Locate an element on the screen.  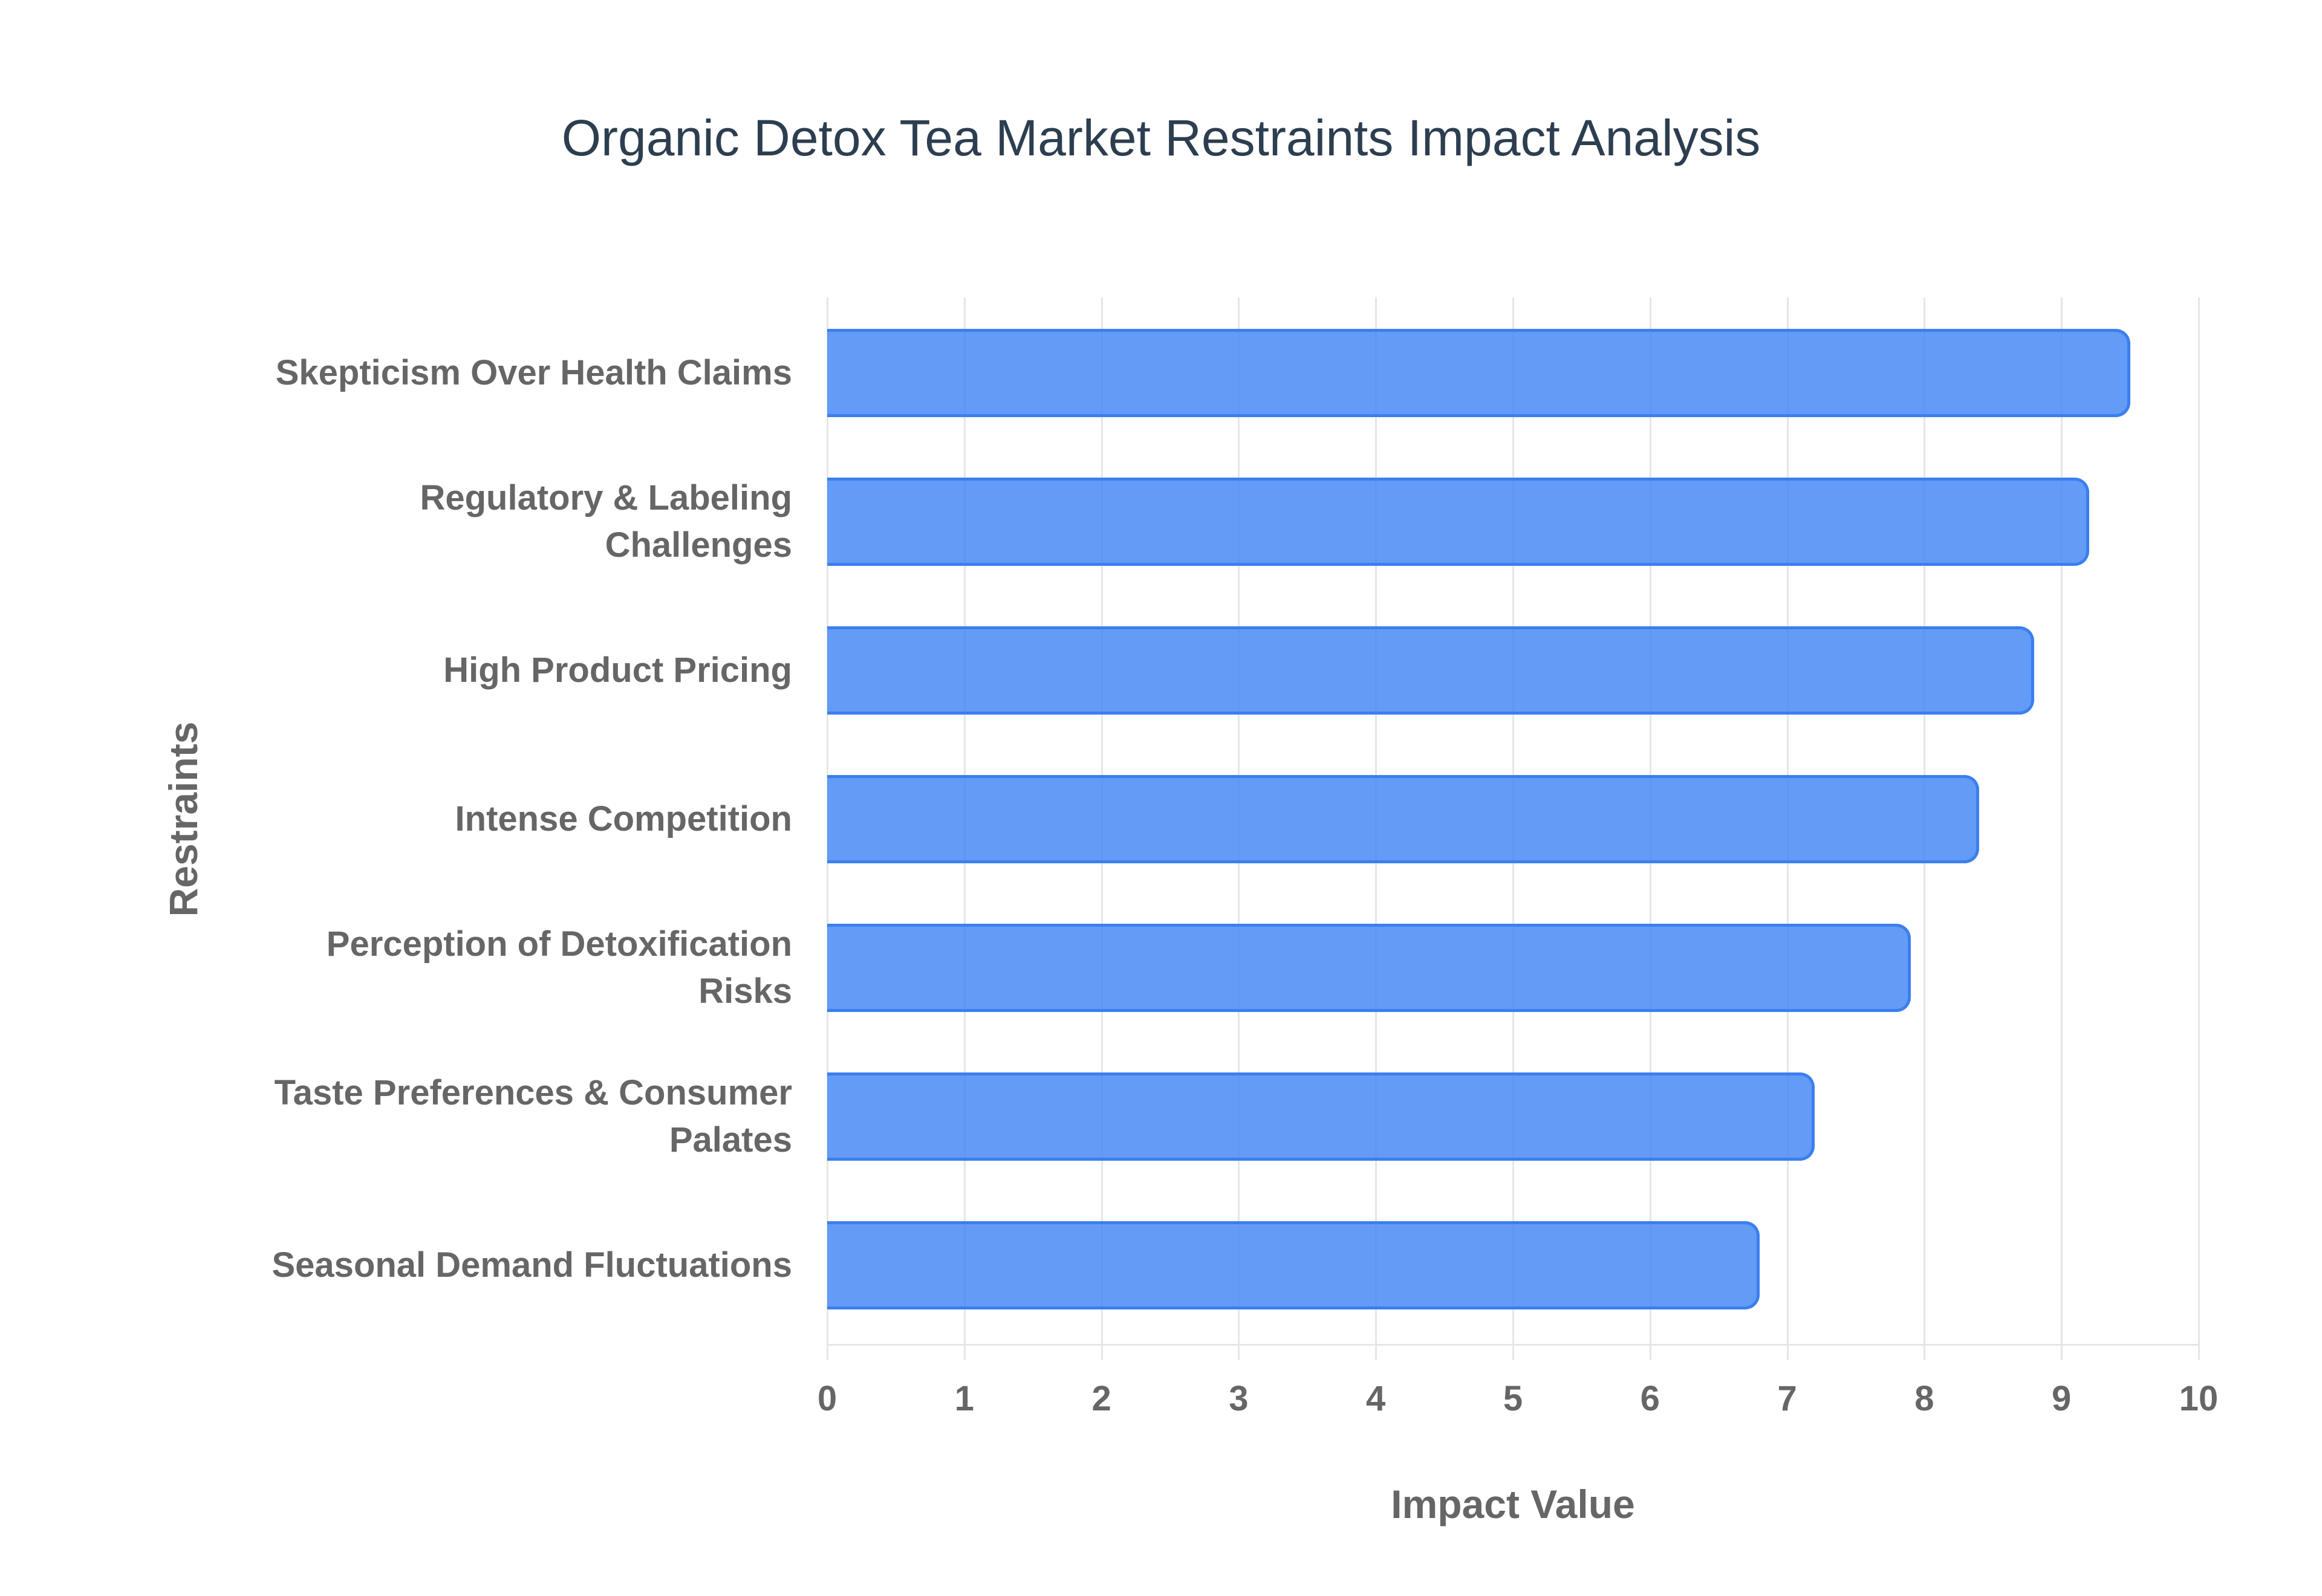
y-tick-label: Skepticism Over Health Claims is located at coordinates (533, 372).